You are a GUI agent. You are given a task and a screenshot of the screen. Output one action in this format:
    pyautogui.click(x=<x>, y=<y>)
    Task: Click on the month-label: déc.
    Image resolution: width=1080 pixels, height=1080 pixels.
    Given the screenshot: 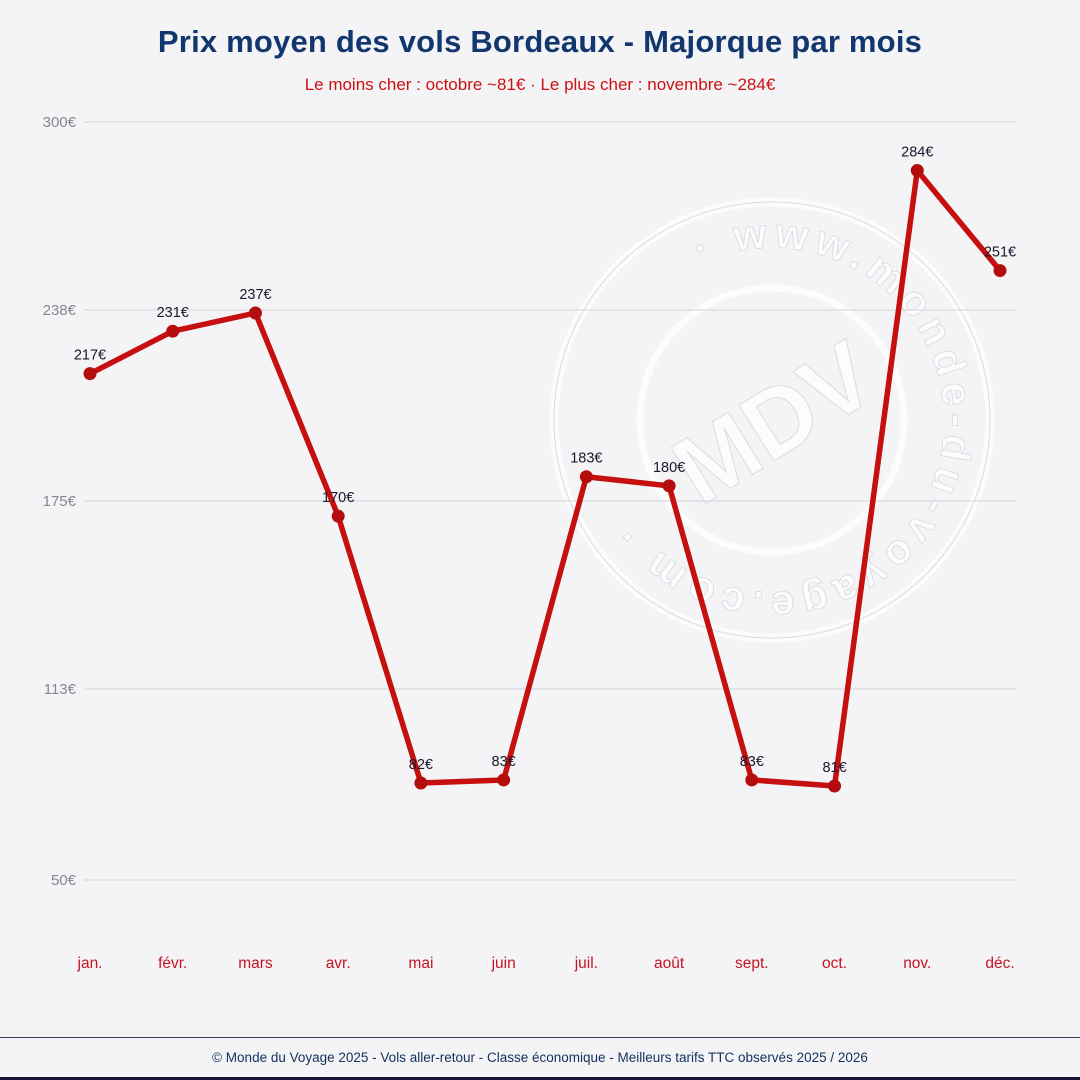 What is the action you would take?
    pyautogui.click(x=999, y=963)
    